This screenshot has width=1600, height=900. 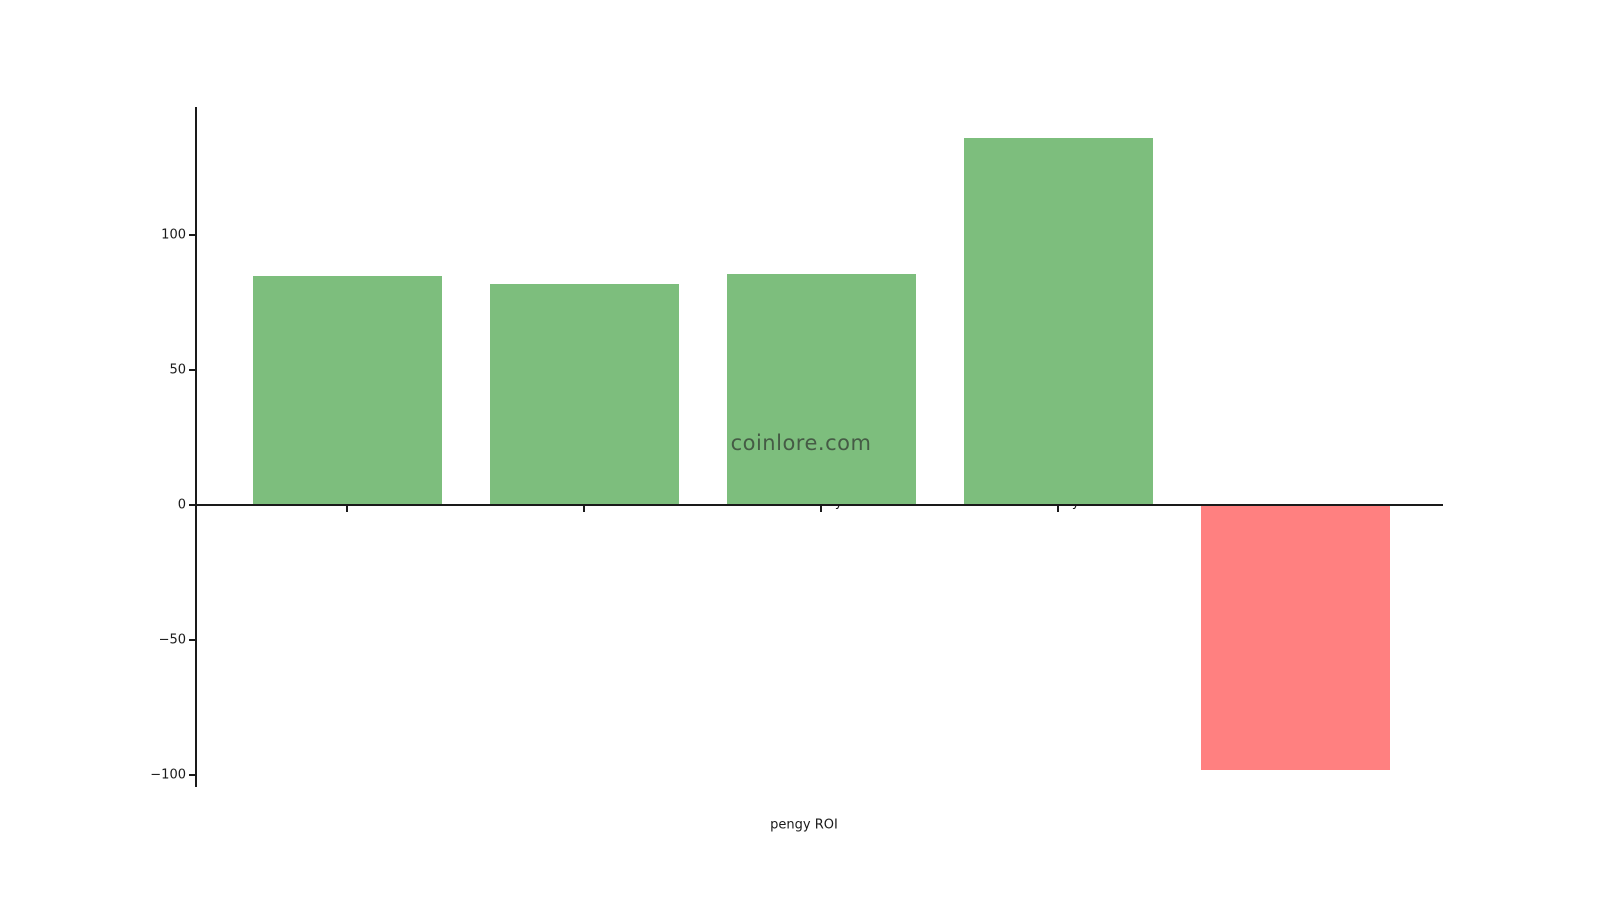 I want to click on watermark-text: coinlore.com, so click(x=801, y=443).